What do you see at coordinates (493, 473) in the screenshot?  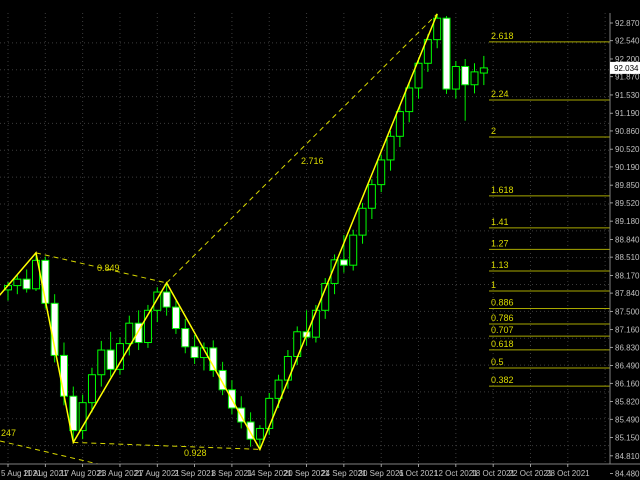 I see `date-label: 18 Oct 2021` at bounding box center [493, 473].